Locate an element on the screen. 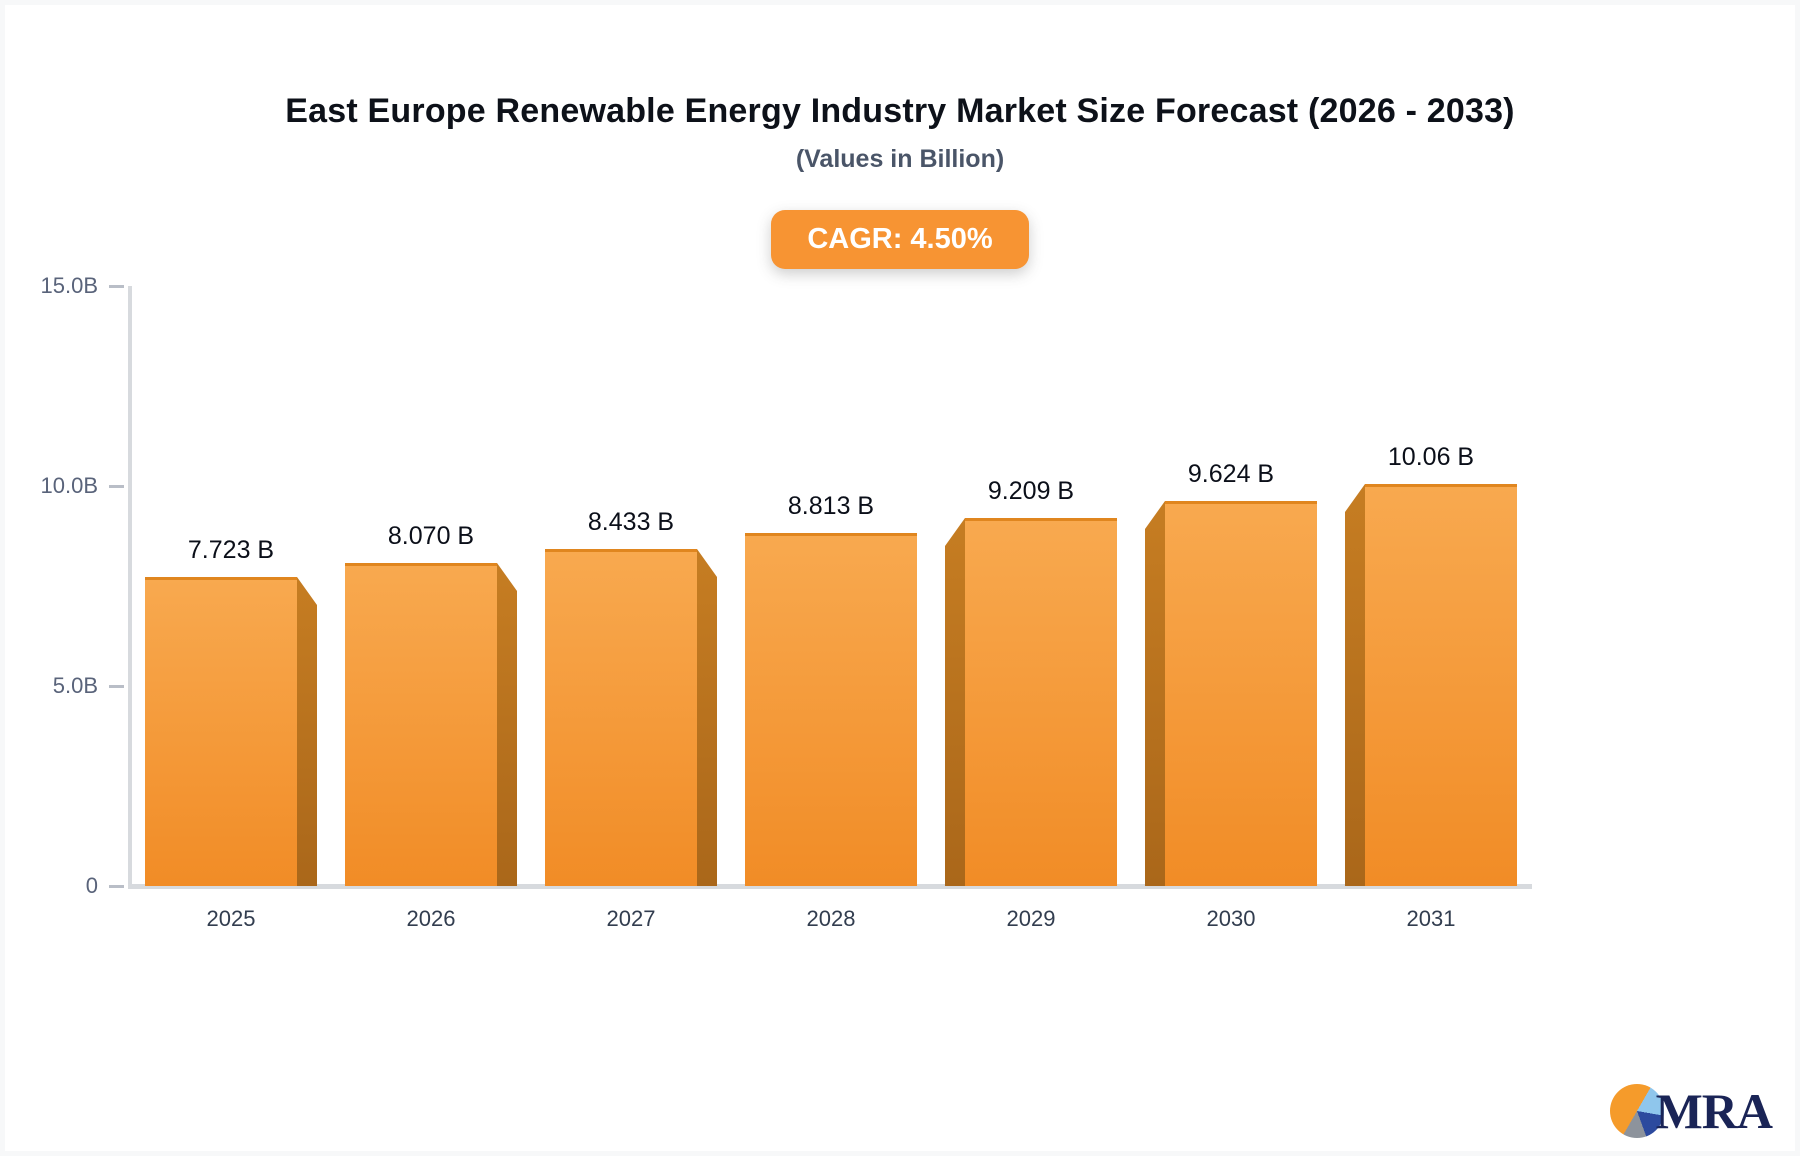 The image size is (1800, 1156). y-tick: 15.0B is located at coordinates (62, 286).